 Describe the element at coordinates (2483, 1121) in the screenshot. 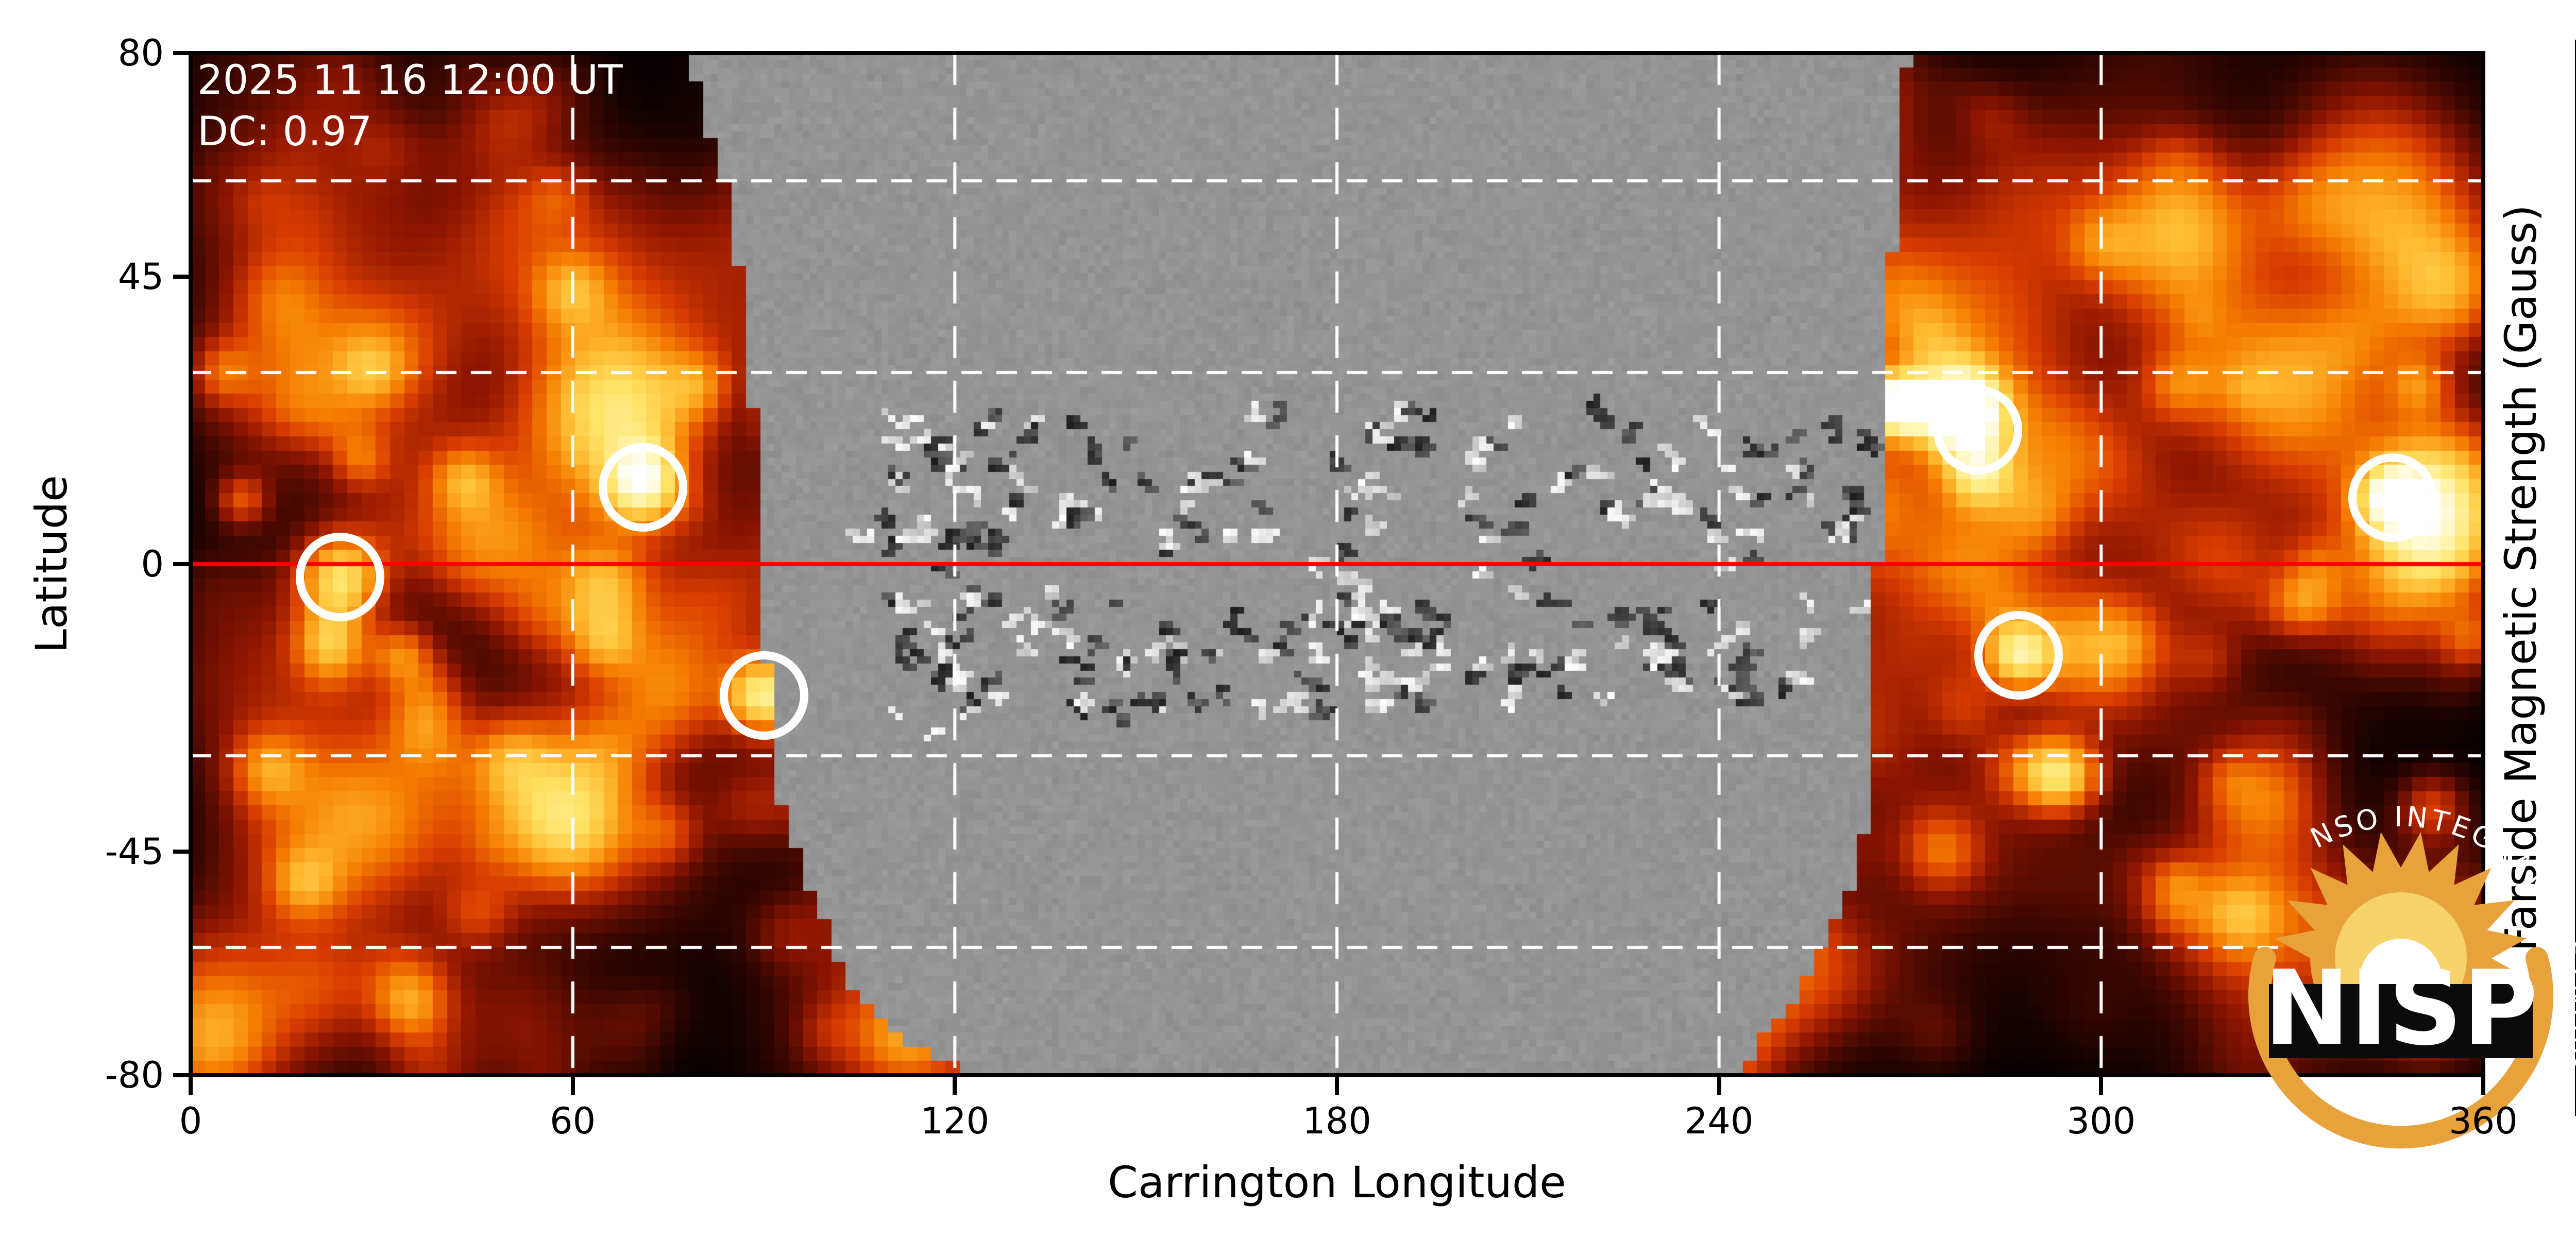

I see `x-tick-label: 360` at that location.